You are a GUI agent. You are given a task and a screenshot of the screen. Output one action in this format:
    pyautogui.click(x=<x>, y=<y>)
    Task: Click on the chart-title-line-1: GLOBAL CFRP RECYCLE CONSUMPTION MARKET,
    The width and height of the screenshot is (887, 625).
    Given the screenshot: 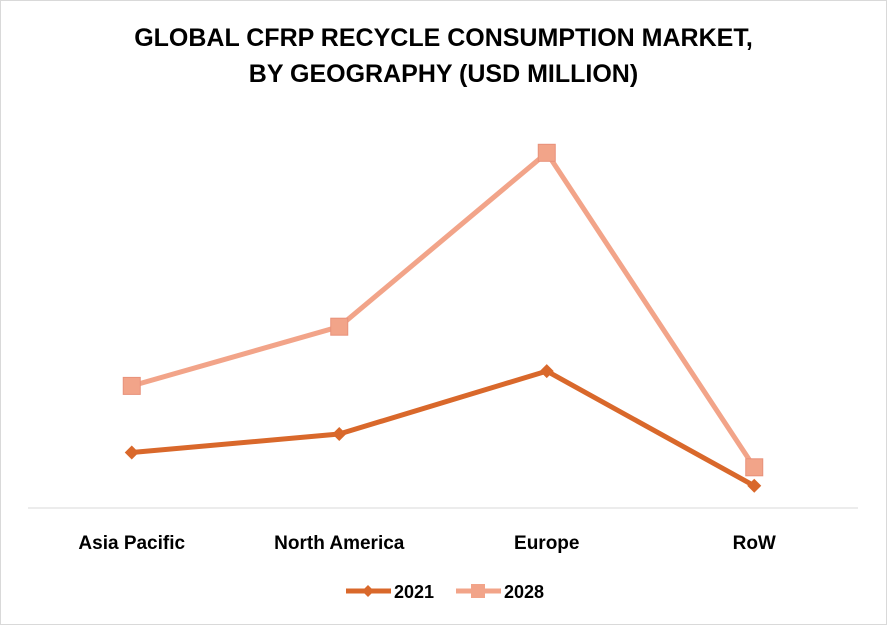 What is the action you would take?
    pyautogui.click(x=443, y=38)
    